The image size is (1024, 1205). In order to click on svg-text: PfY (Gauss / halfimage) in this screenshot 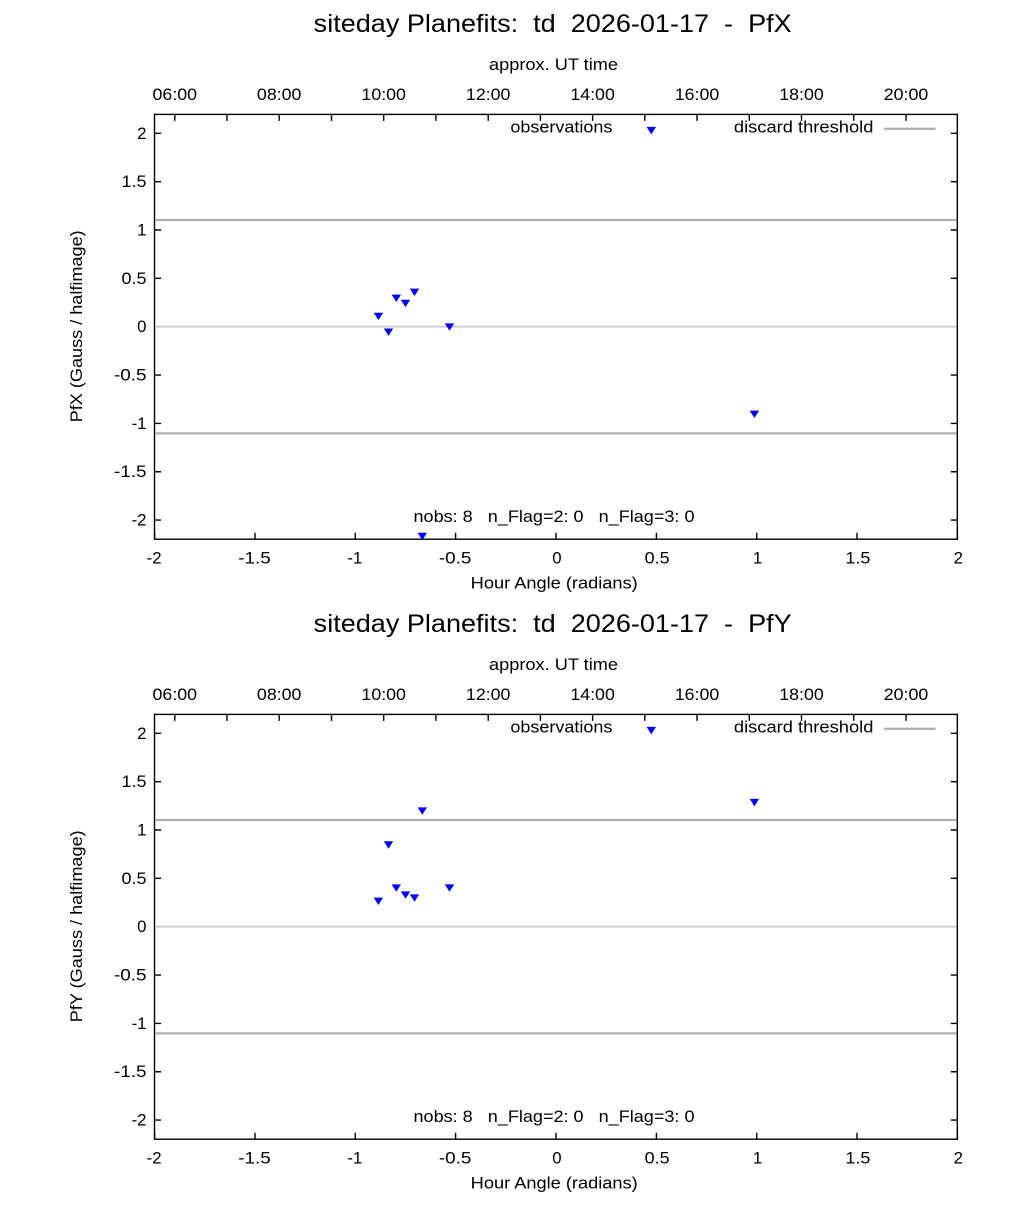, I will do `click(76, 926)`.